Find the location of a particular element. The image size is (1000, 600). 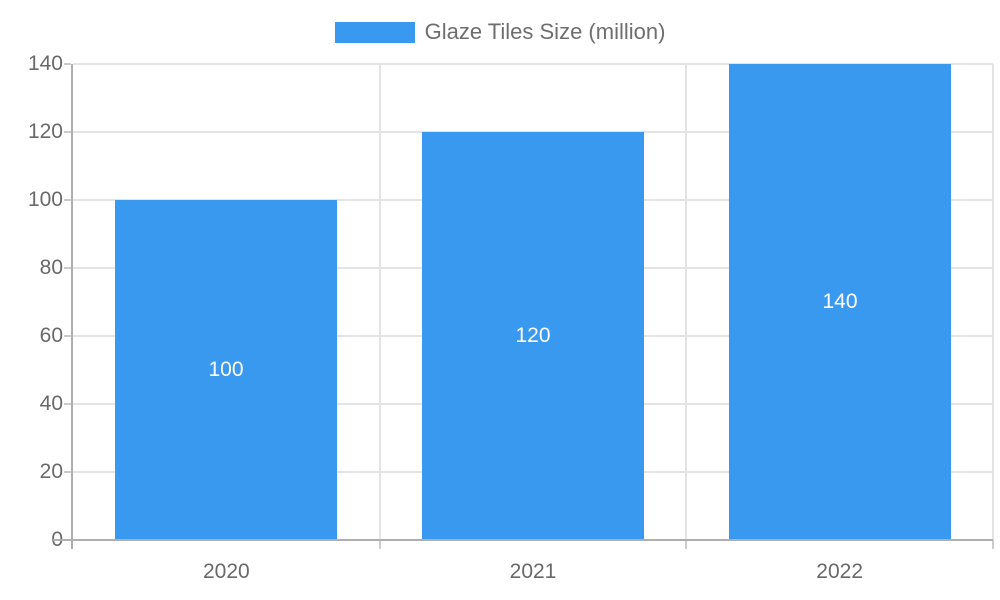

y-axis-label: 140 is located at coordinates (45, 63).